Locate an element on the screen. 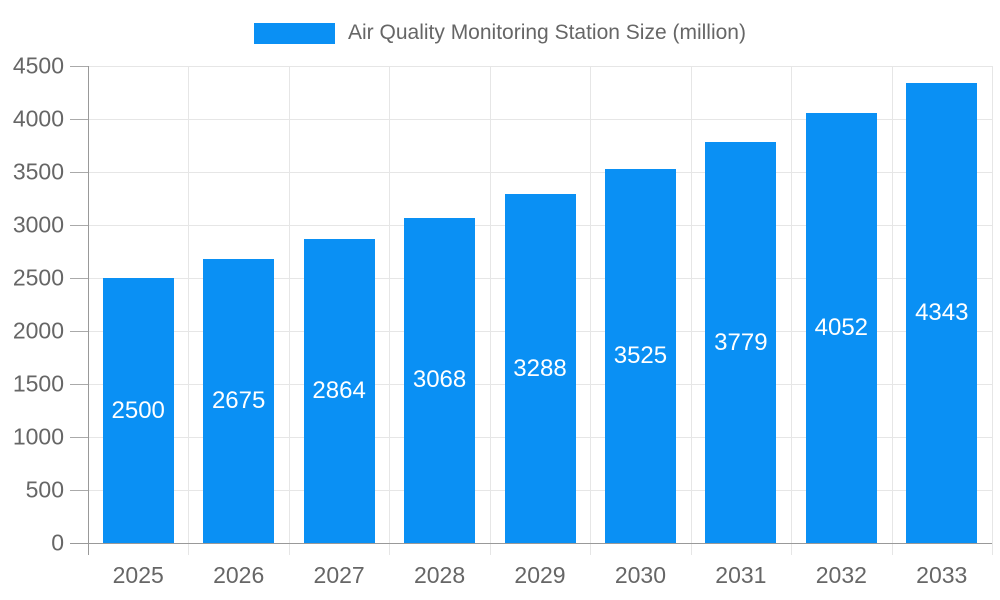  bar-2033 is located at coordinates (942, 312).